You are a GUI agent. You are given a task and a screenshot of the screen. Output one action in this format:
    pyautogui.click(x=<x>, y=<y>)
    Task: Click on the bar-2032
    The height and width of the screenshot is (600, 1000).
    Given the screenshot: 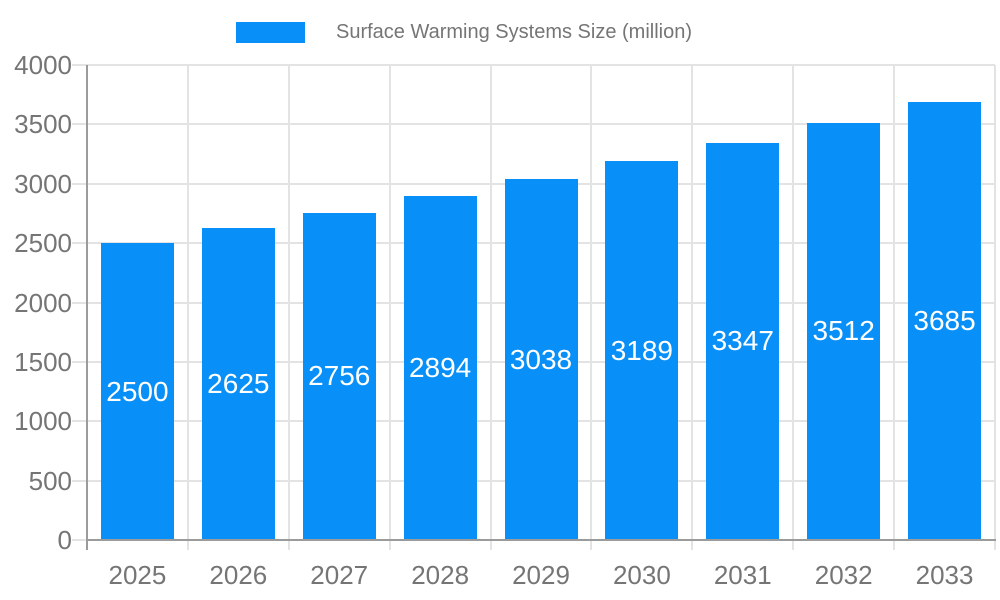 What is the action you would take?
    pyautogui.click(x=844, y=331)
    